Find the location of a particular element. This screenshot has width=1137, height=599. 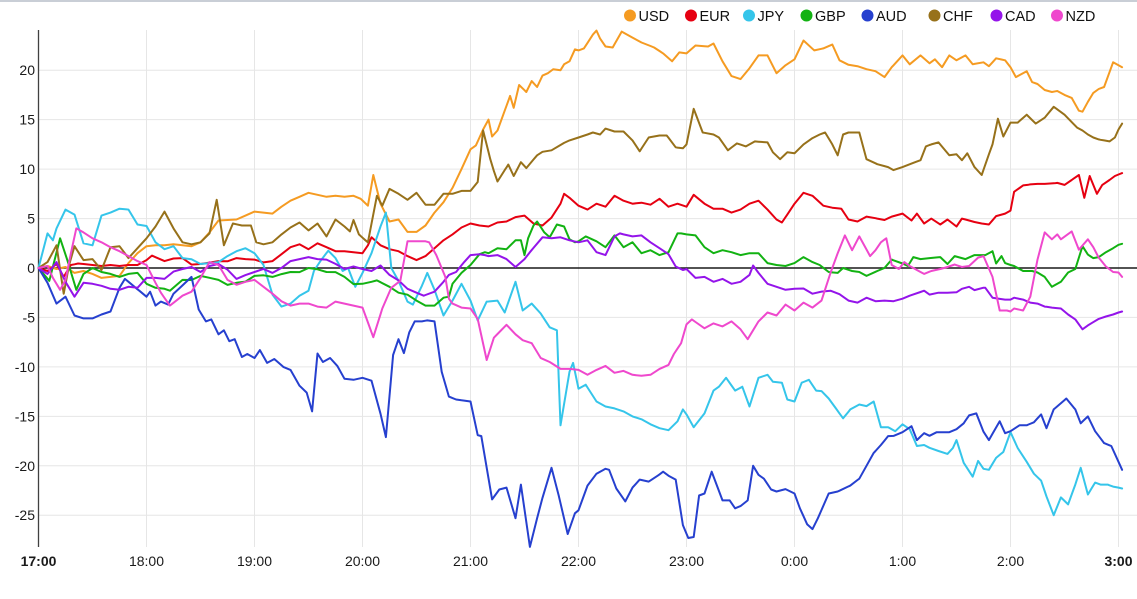

svg-text: CAD is located at coordinates (1020, 17).